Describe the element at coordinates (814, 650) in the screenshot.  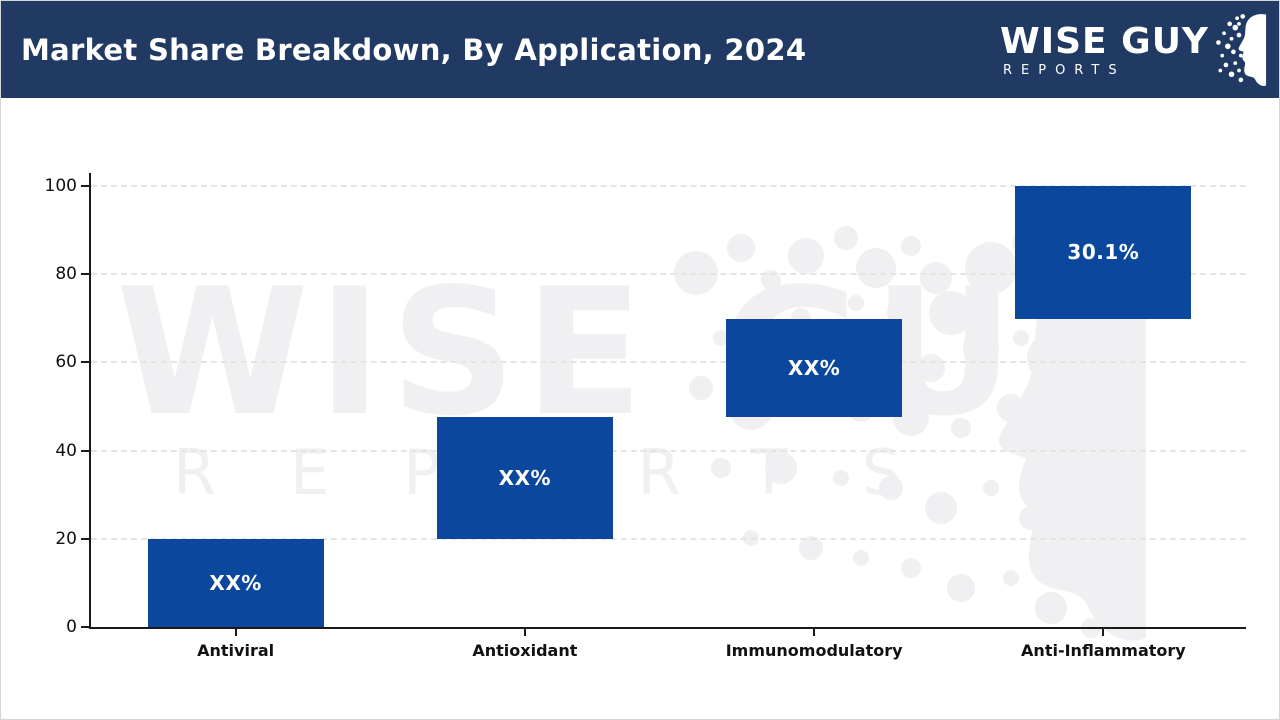
I see `x-category-label: Immunomodulatory` at that location.